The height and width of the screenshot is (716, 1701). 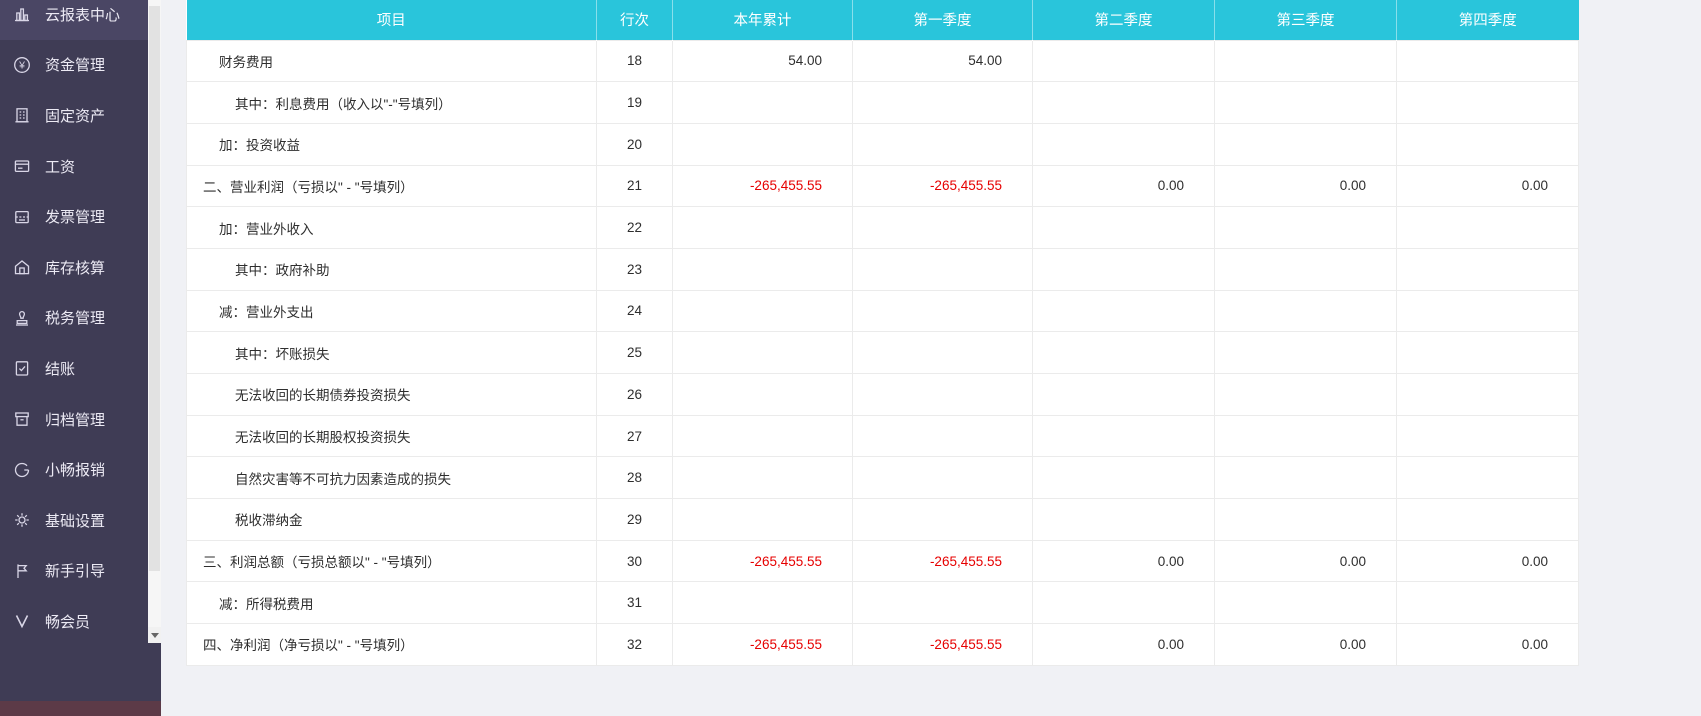 I want to click on row-item-label: 加：投资收益, so click(x=391, y=144).